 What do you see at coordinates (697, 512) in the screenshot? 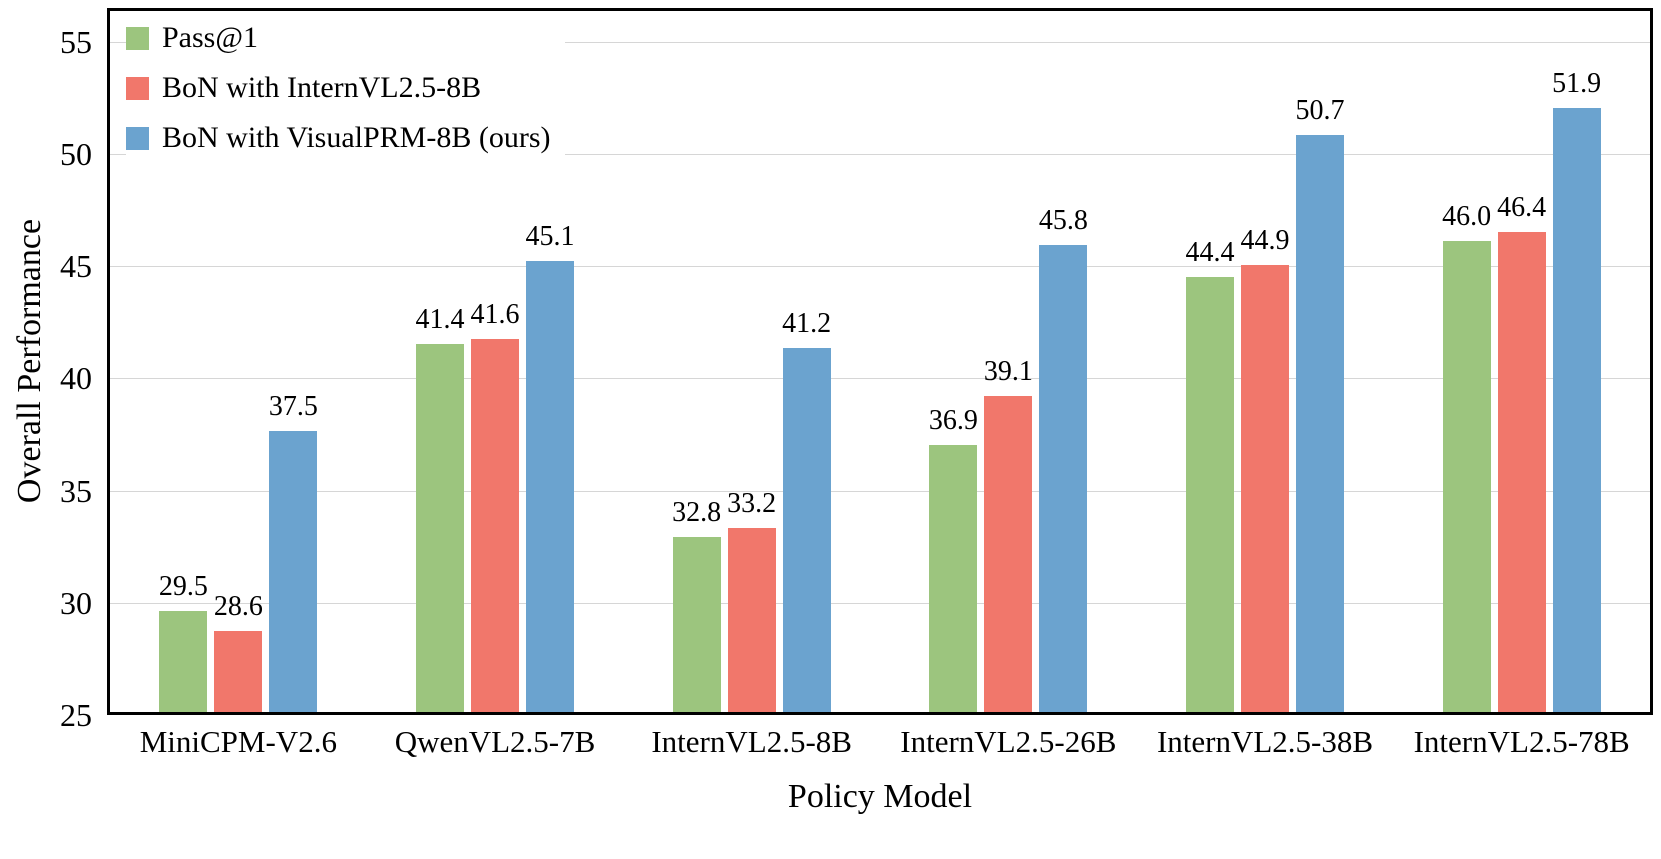
I see `bar-value-label: 32.8` at bounding box center [697, 512].